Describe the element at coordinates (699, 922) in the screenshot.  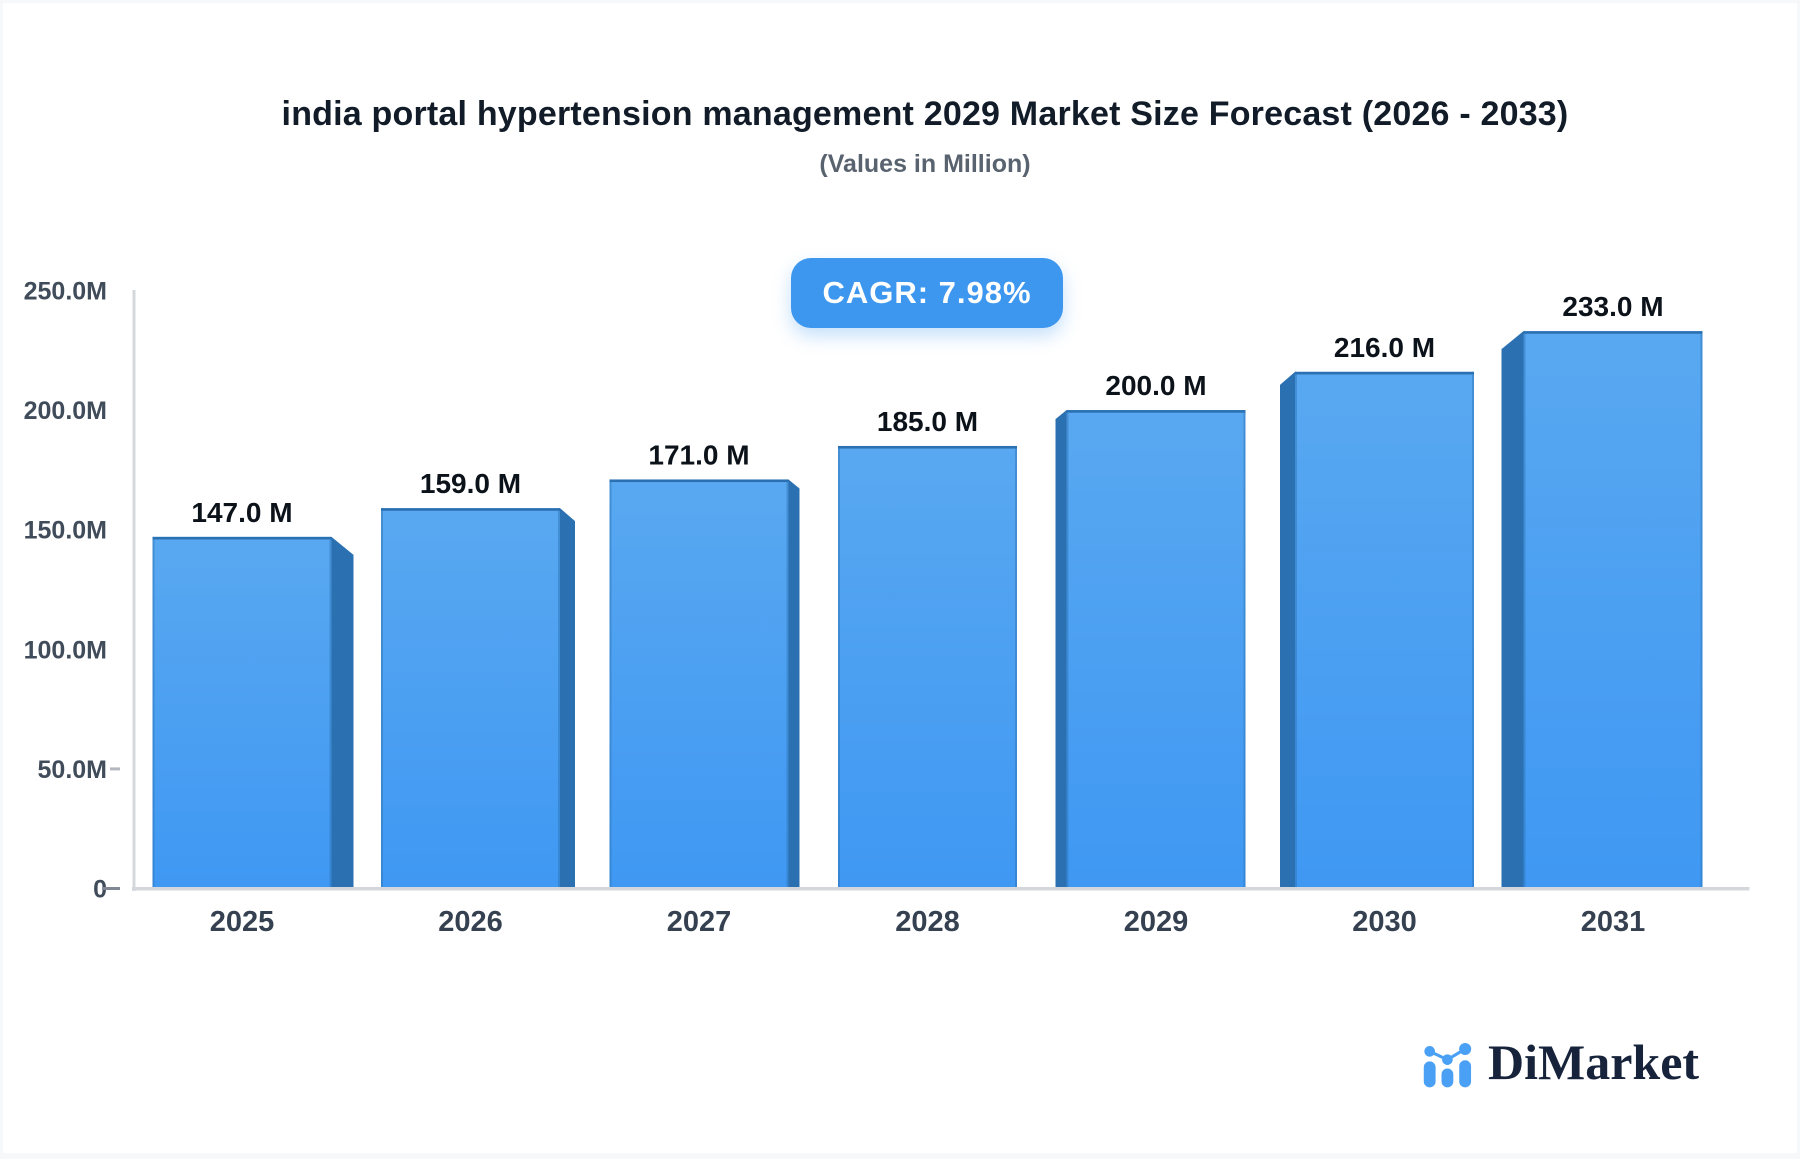
I see `x-tick-label: 2027` at that location.